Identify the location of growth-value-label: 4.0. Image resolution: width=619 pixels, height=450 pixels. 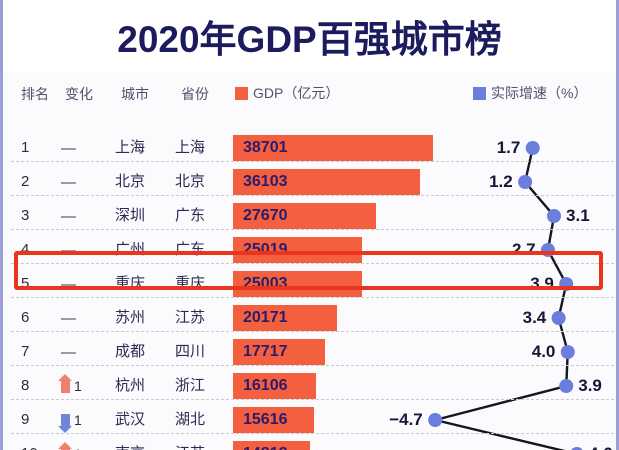
(543, 351).